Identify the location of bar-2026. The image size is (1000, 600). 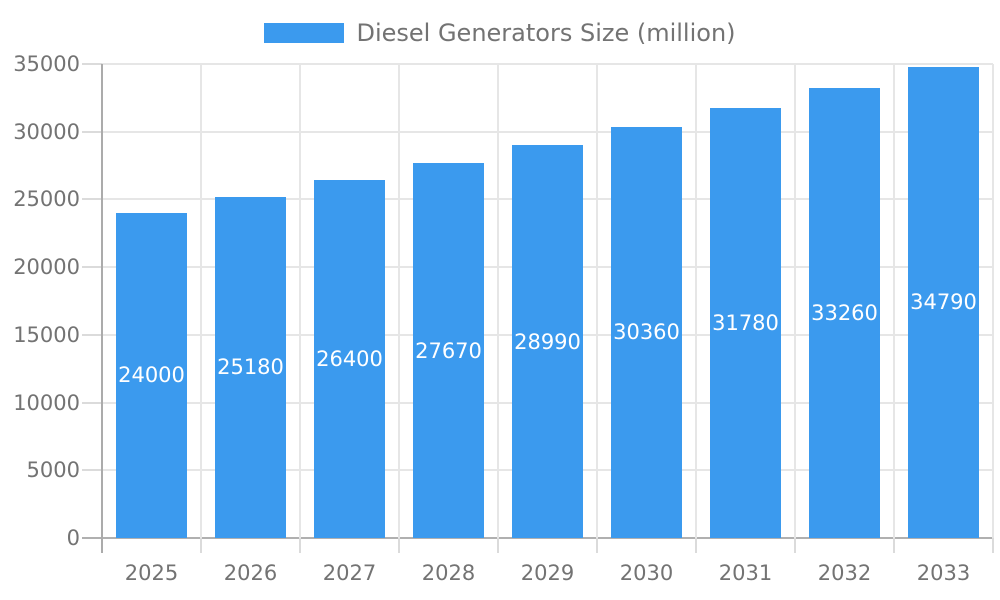
(250, 367).